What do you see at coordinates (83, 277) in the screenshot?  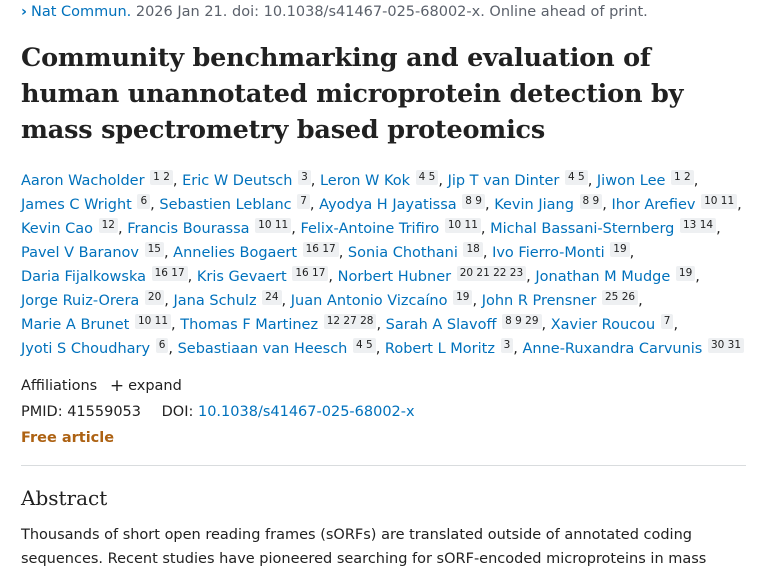 I see `author-name-link: Daria Fijalkowska` at bounding box center [83, 277].